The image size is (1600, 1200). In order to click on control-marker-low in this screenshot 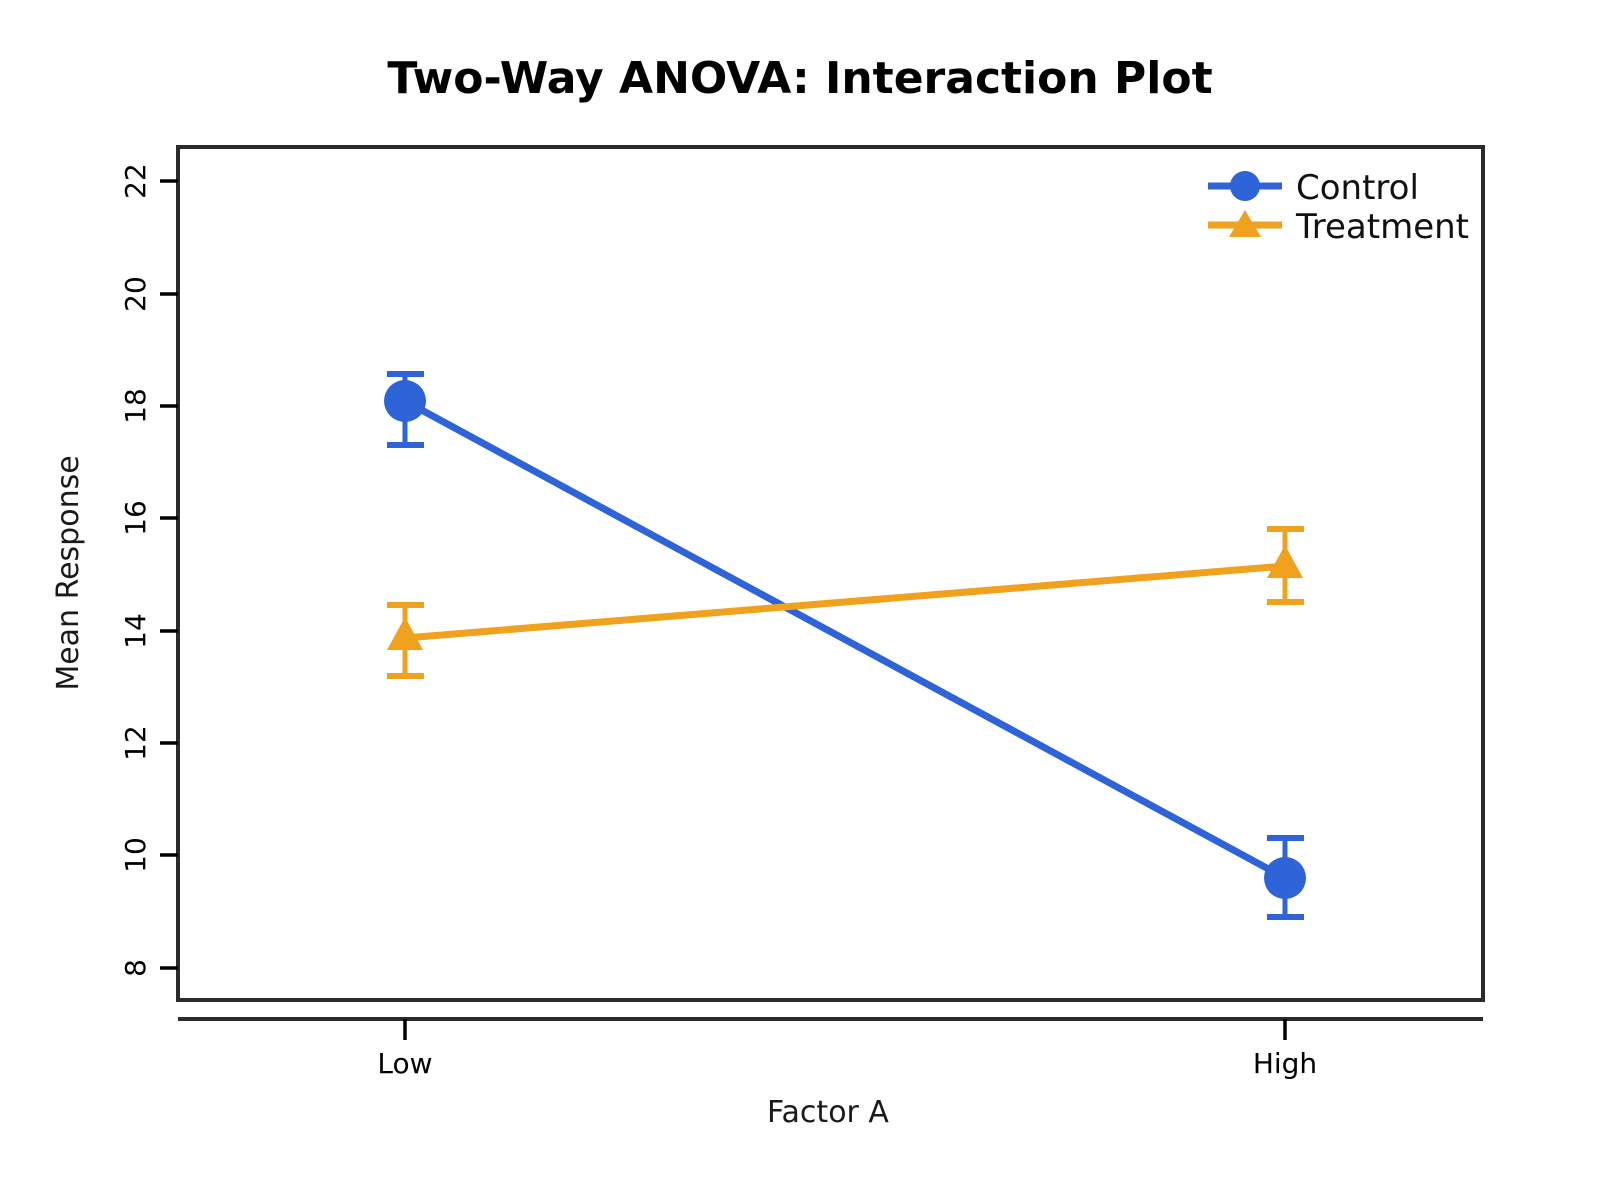, I will do `click(405, 401)`.